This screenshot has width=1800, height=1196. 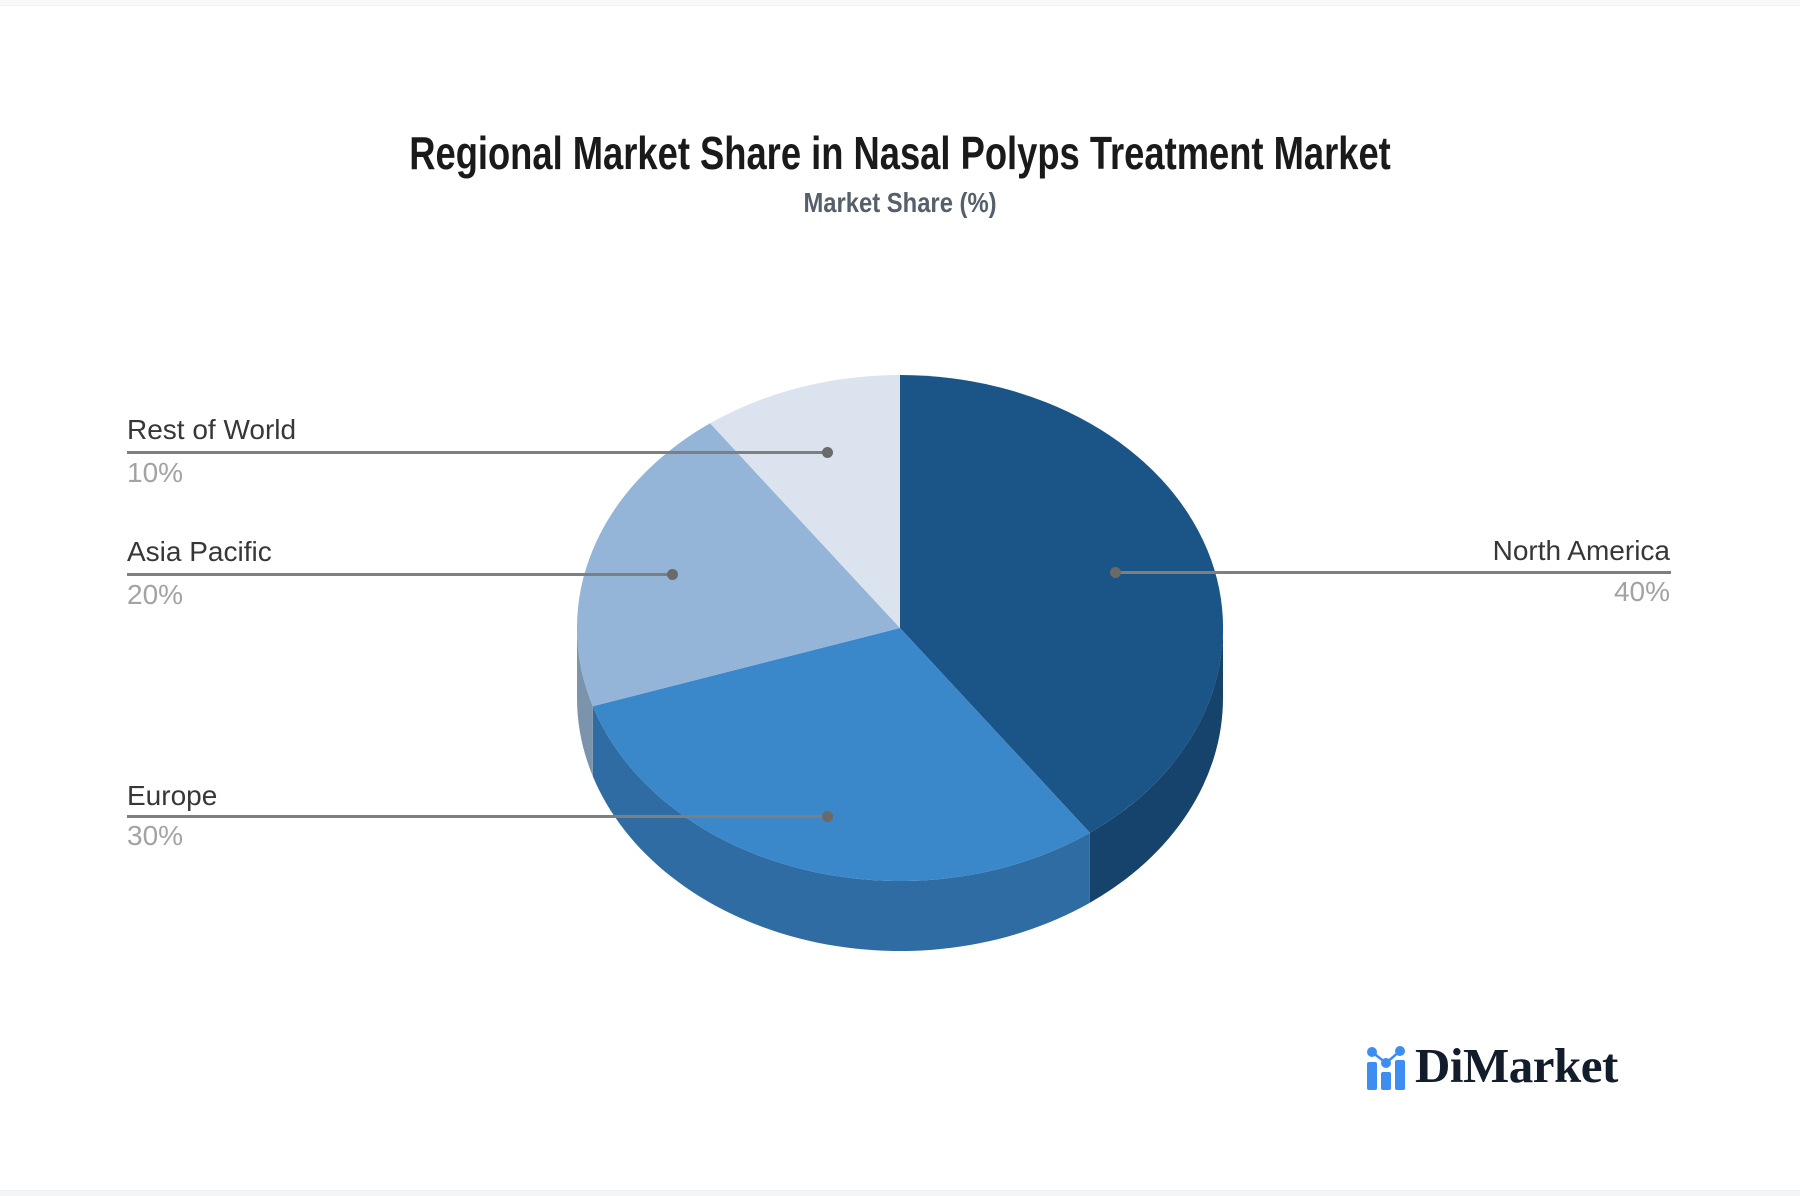 I want to click on label-europe: Europe, so click(x=172, y=795).